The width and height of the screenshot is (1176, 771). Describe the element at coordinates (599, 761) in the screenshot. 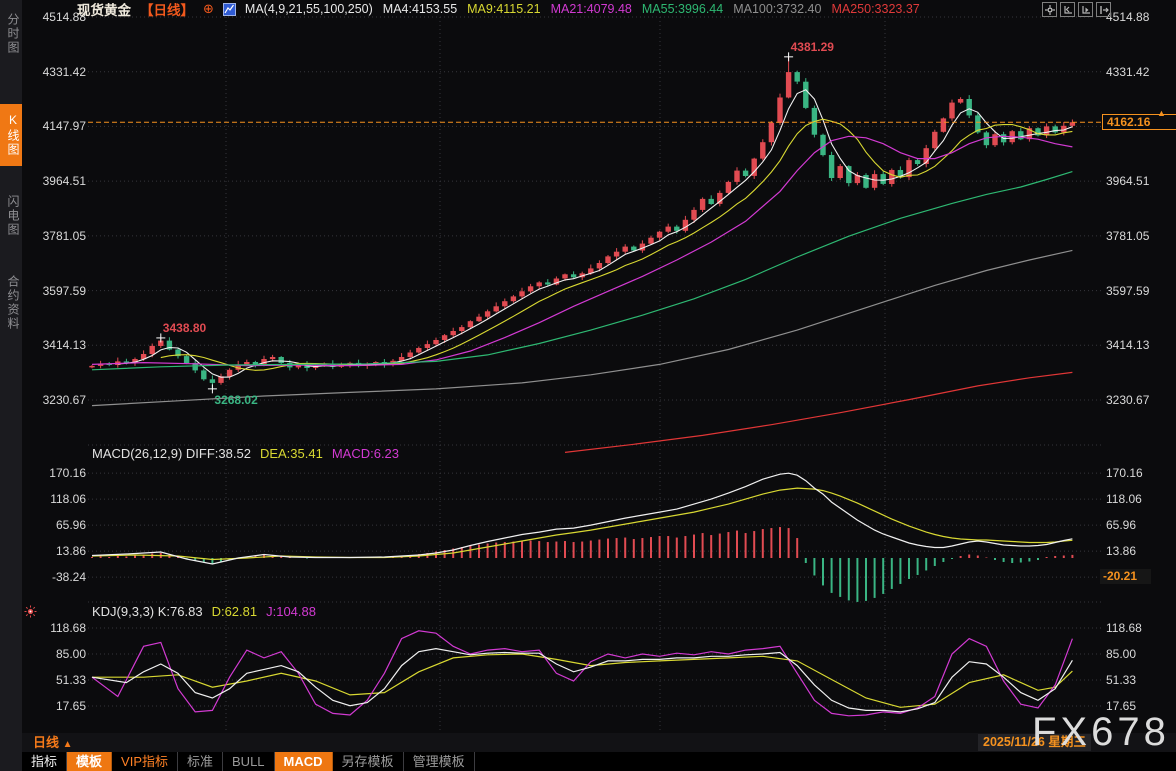

I see `bottom-tab-bar: 指标 模板 VIP指标 标准 BULL MACD 另存模板 管理模板` at that location.